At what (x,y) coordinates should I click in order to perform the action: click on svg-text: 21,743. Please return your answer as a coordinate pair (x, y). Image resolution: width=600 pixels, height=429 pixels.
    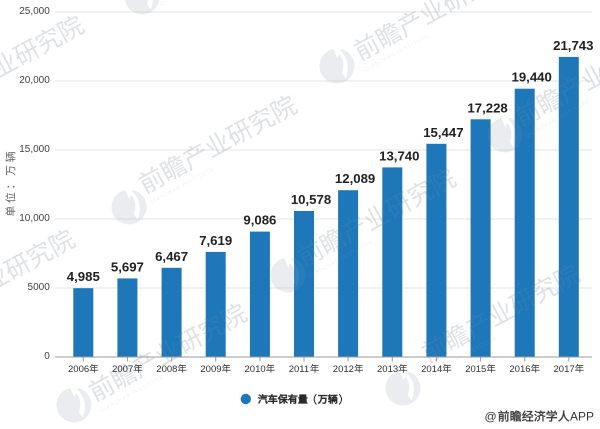
    Looking at the image, I should click on (573, 45).